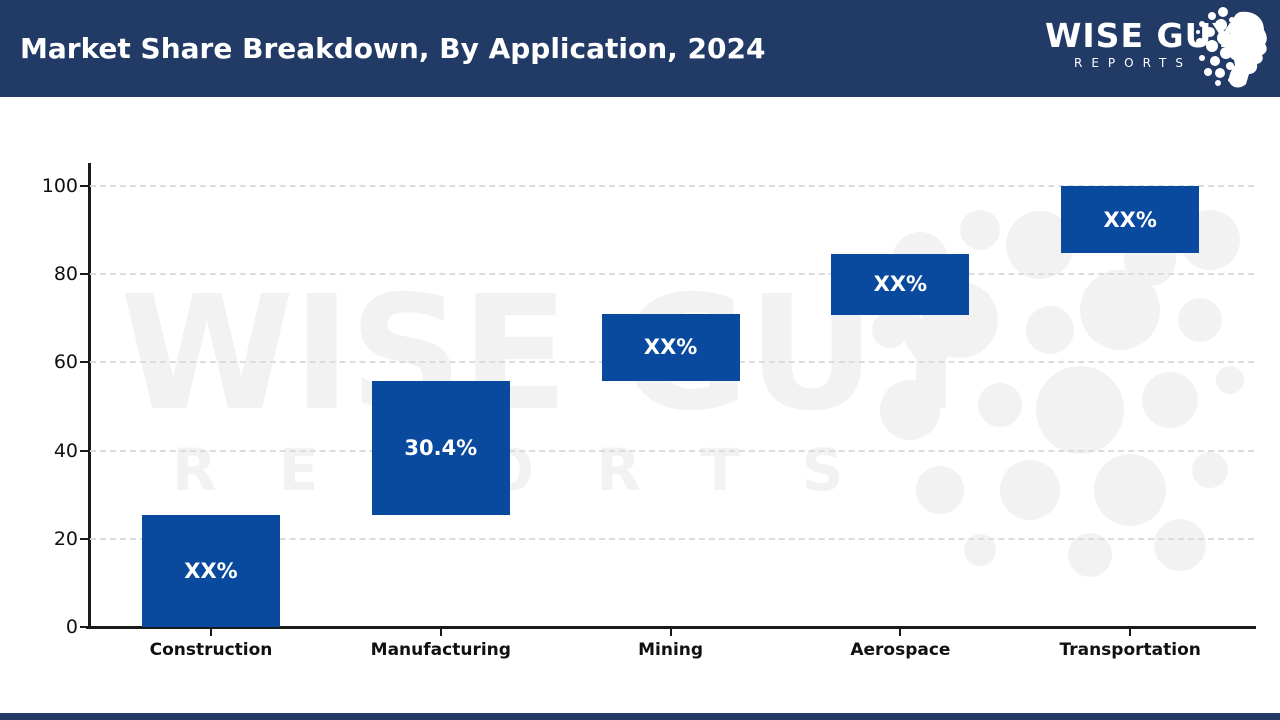 The image size is (1280, 720). Describe the element at coordinates (65, 362) in the screenshot. I see `y-tick-label: 60` at that location.